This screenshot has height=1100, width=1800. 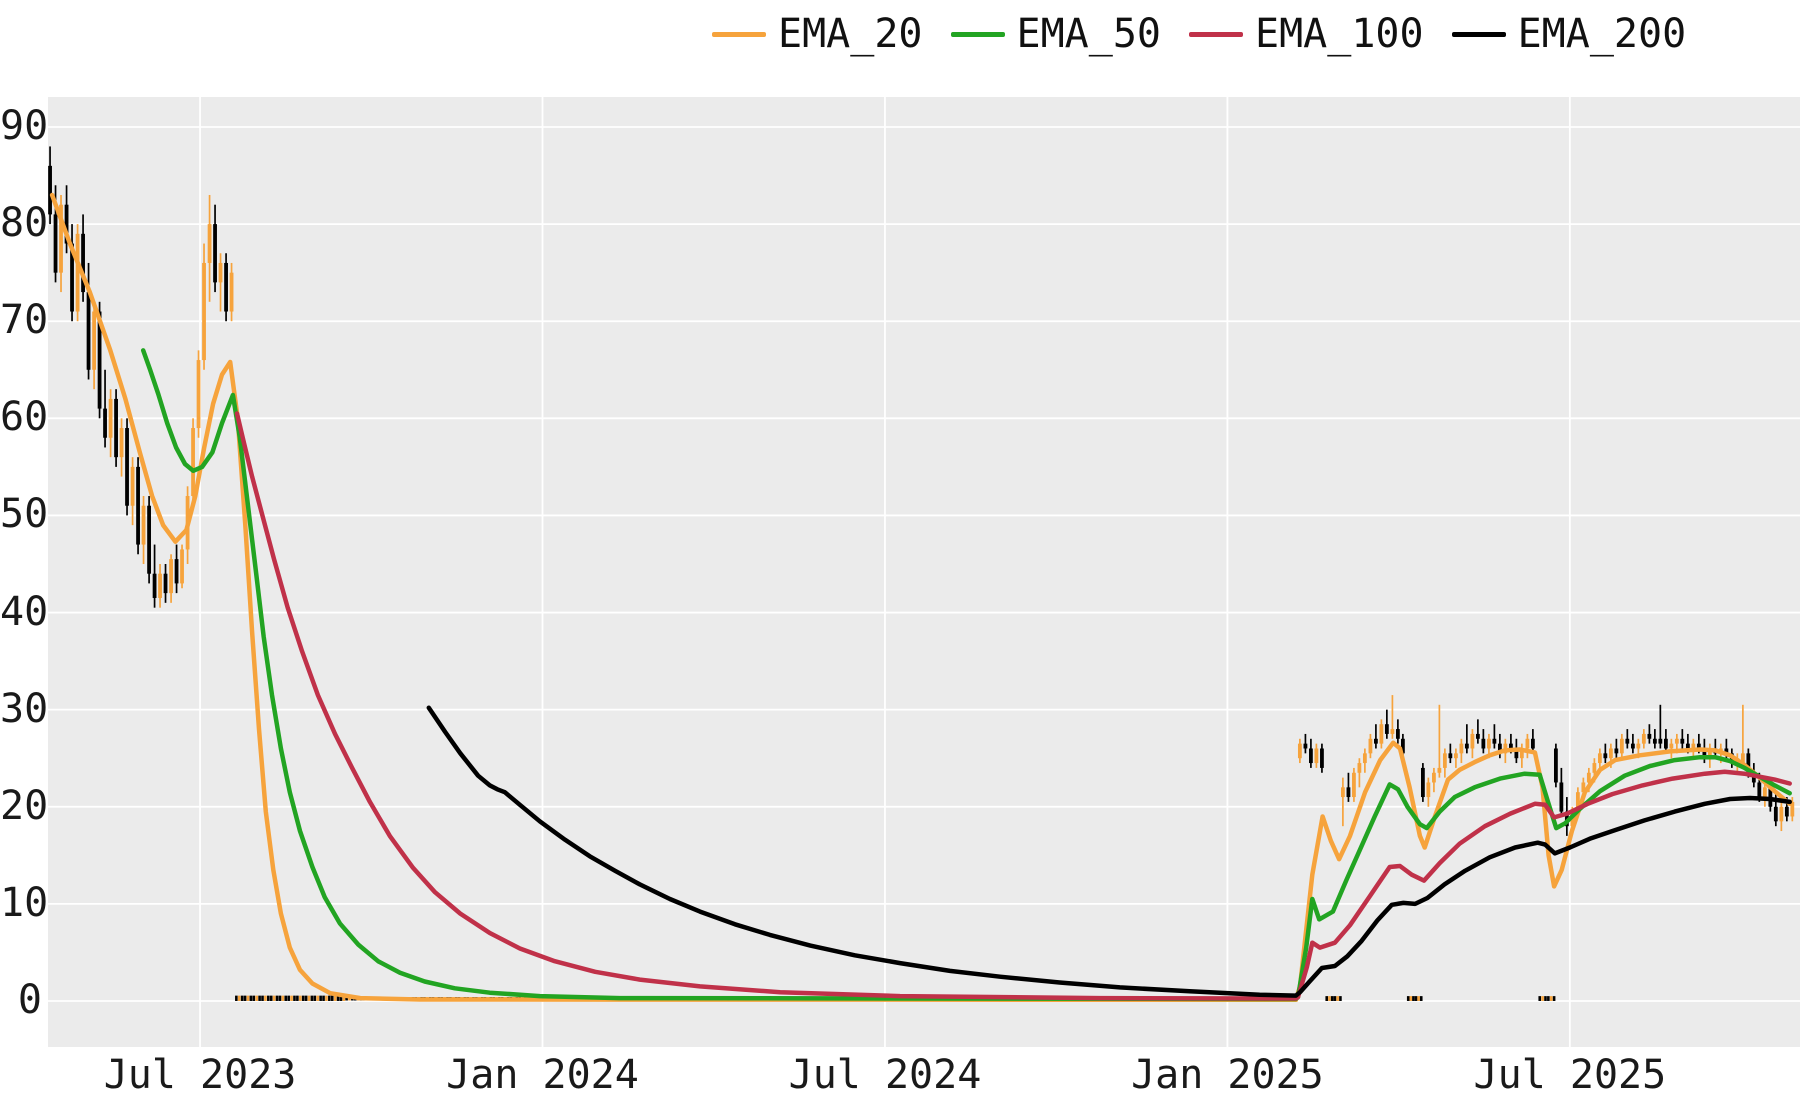 I want to click on y-tick-label: 20, so click(x=24, y=805).